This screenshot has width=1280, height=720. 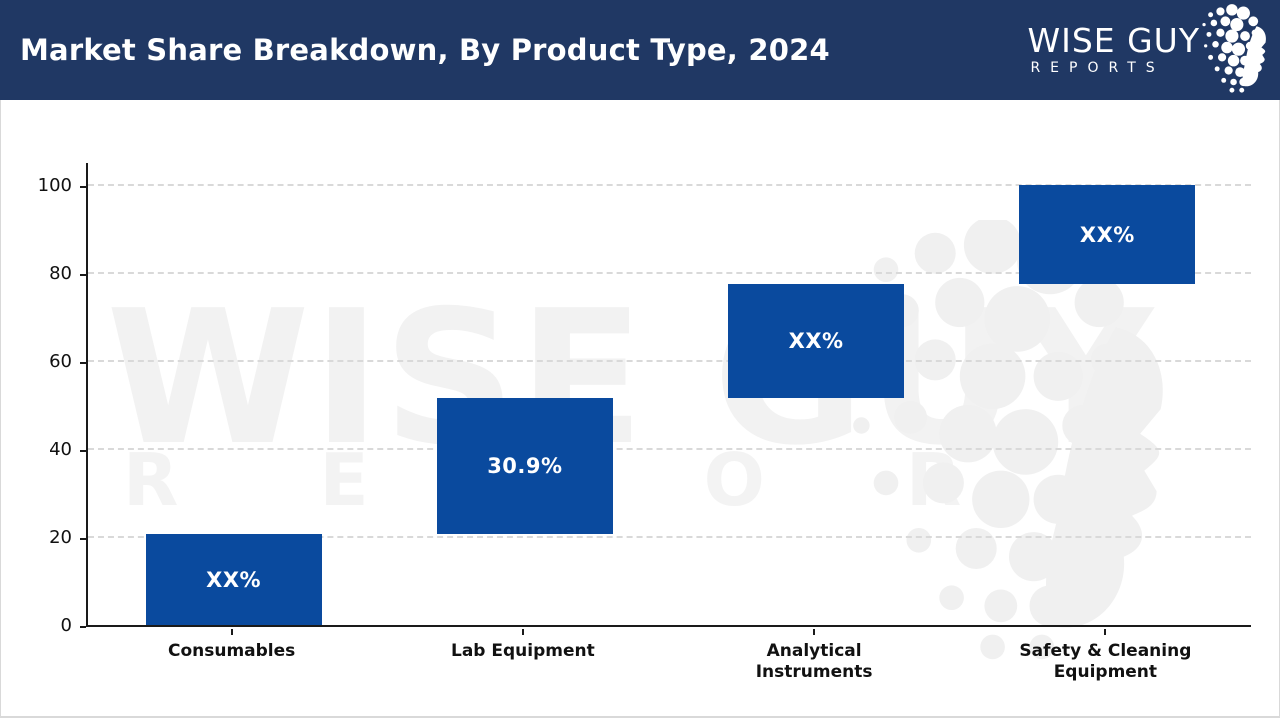 I want to click on y-tick-label: 40, so click(x=60, y=449).